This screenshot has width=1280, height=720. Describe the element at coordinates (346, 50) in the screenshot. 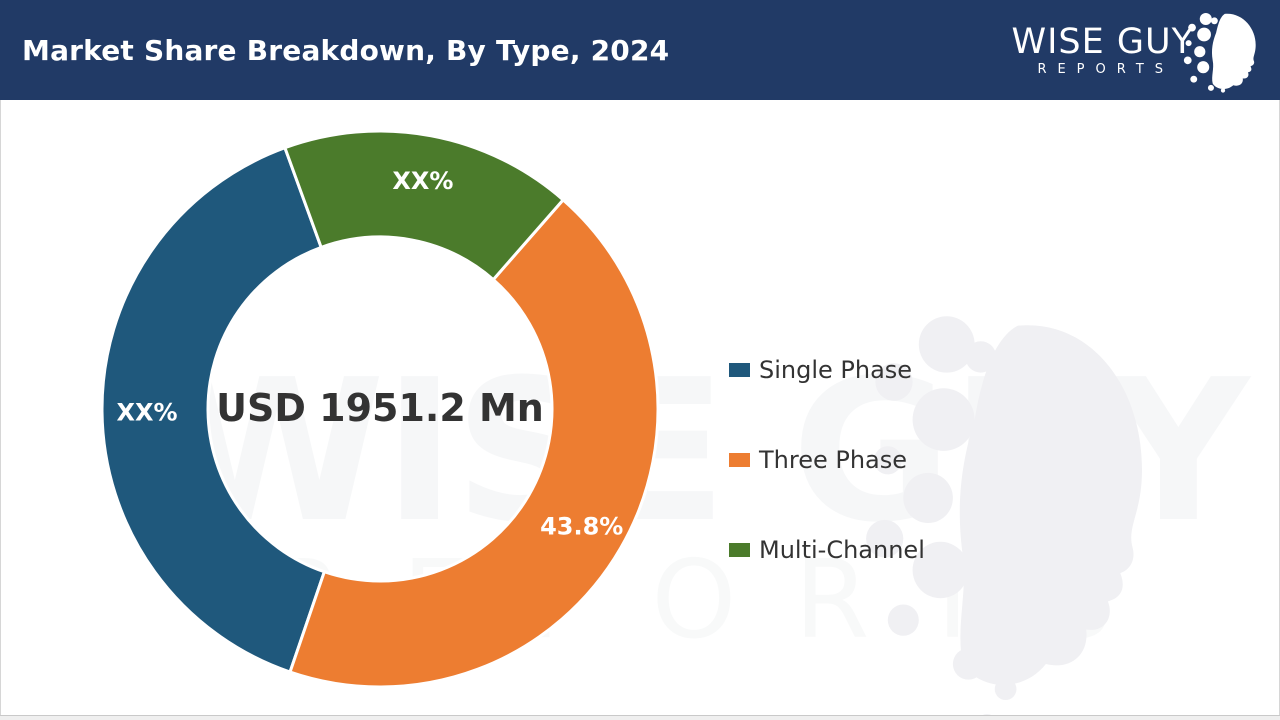

I see `page-title: Market Share Breakdown, By Type, 2024` at that location.